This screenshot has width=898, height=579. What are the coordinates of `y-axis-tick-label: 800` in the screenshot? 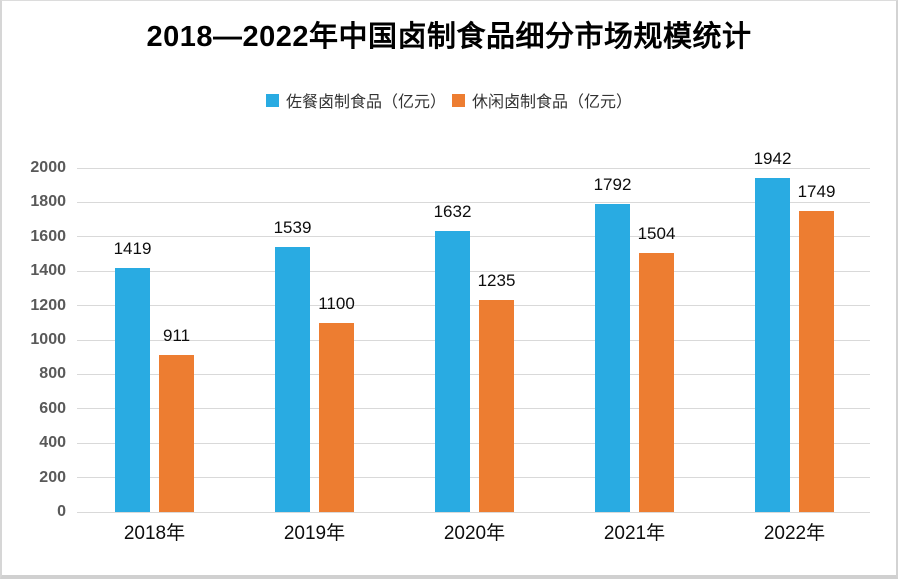 It's located at (52, 374).